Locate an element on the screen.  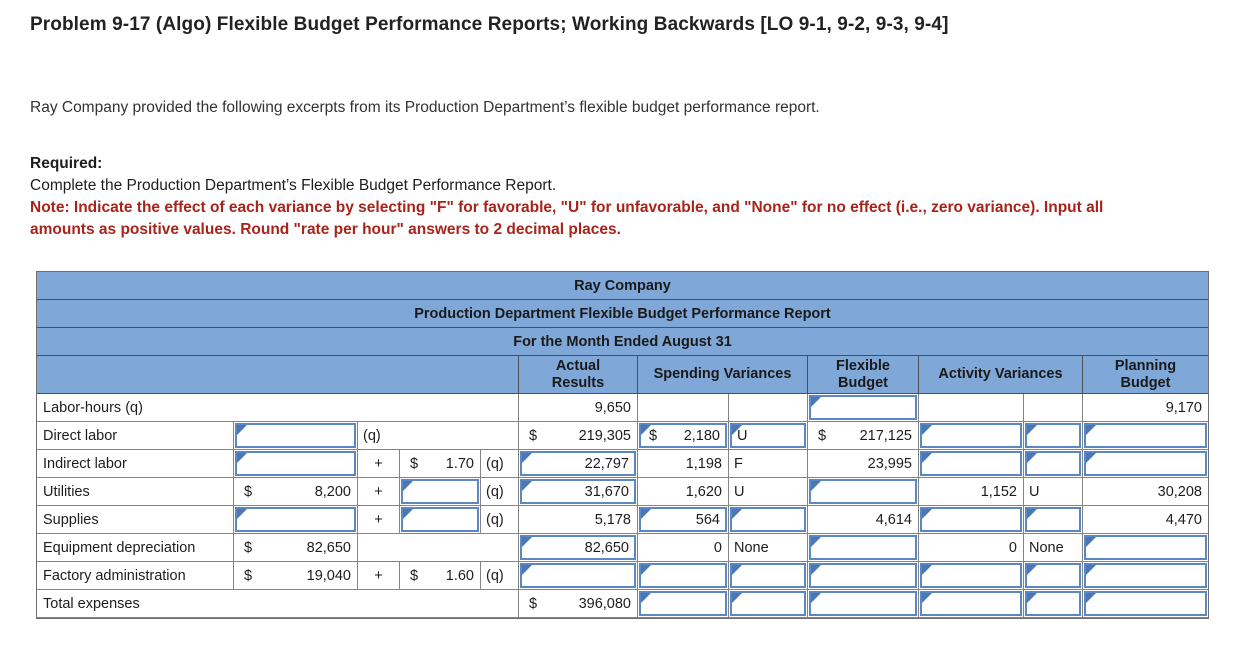
equipment-depreciation-flexible-budget-input is located at coordinates (863, 547).